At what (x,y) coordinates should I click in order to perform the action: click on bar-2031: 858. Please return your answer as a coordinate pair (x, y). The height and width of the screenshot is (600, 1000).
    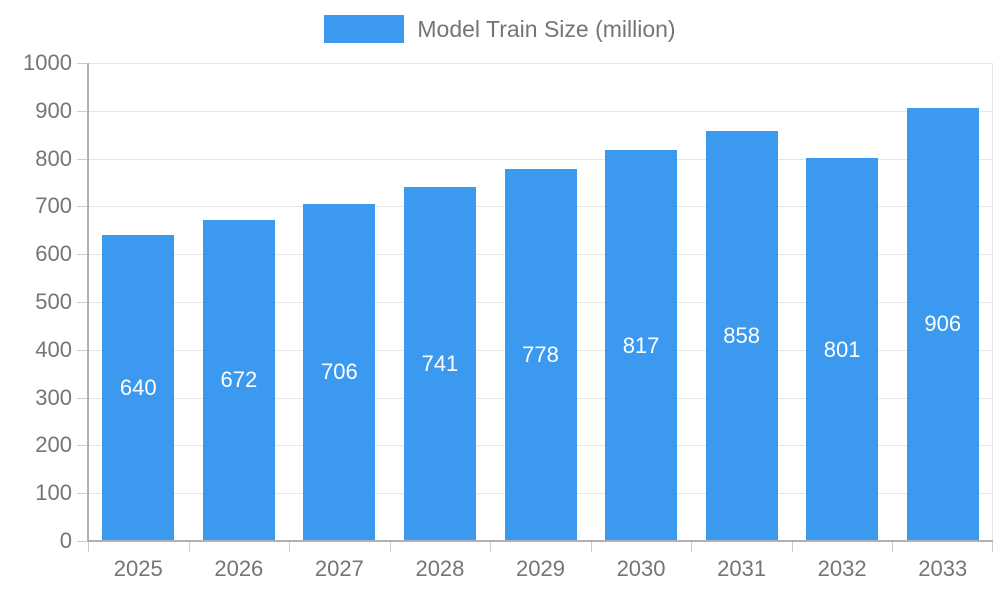
    Looking at the image, I should click on (741, 335).